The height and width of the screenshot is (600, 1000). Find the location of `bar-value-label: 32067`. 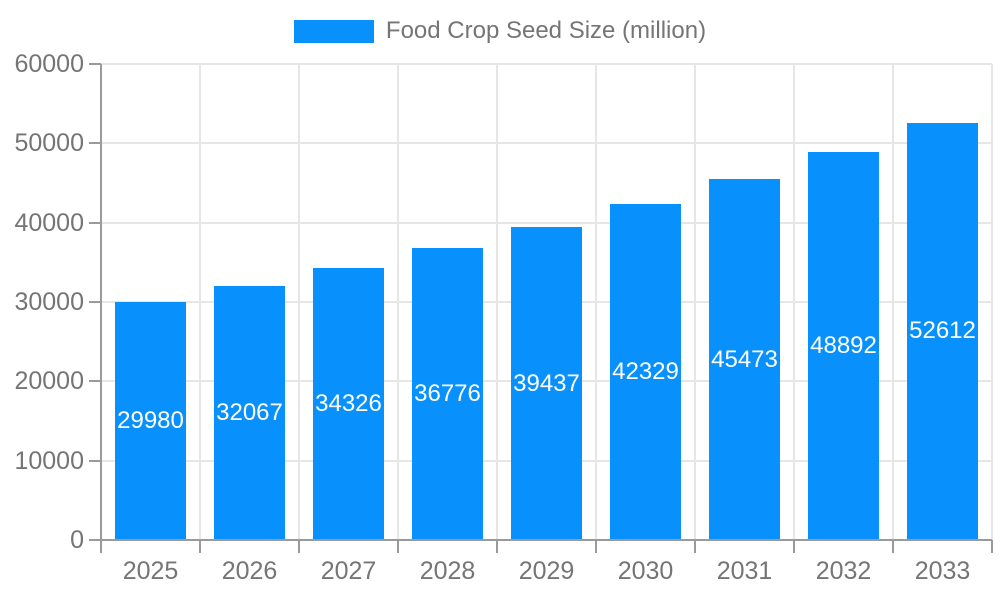

bar-value-label: 32067 is located at coordinates (249, 412).